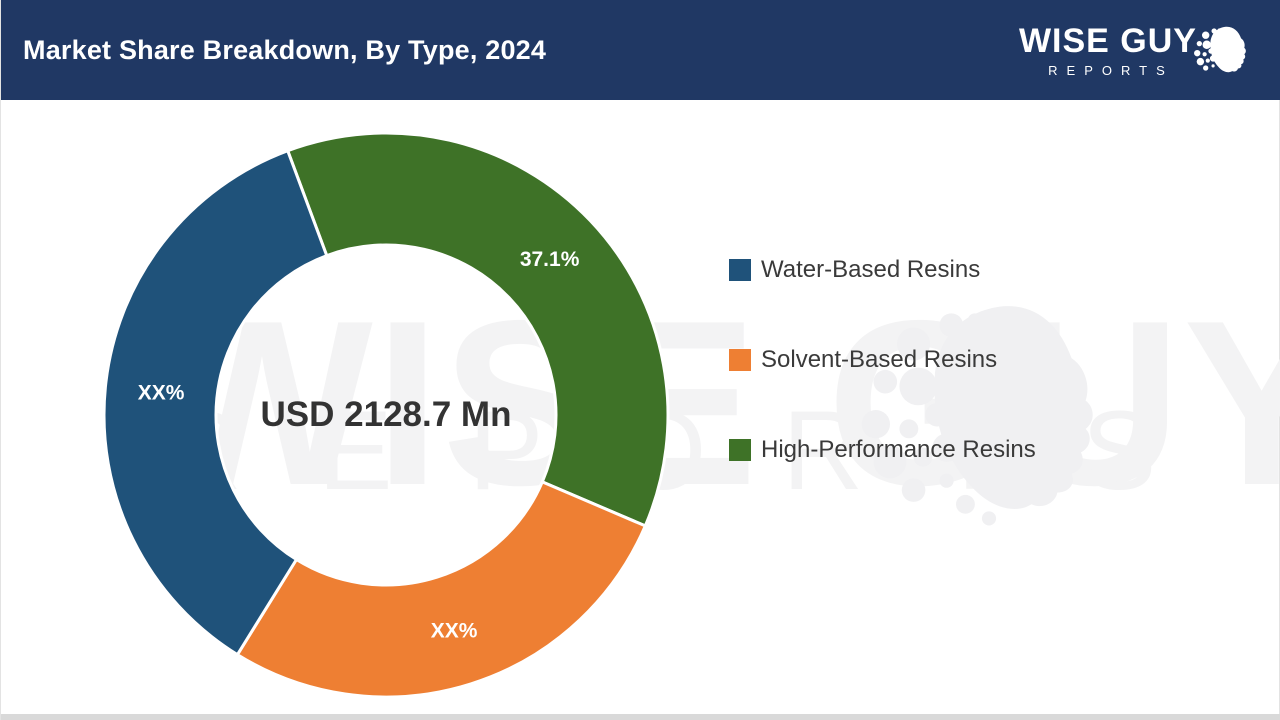  I want to click on donut-center-value: USD 2128.7 Mn, so click(386, 414).